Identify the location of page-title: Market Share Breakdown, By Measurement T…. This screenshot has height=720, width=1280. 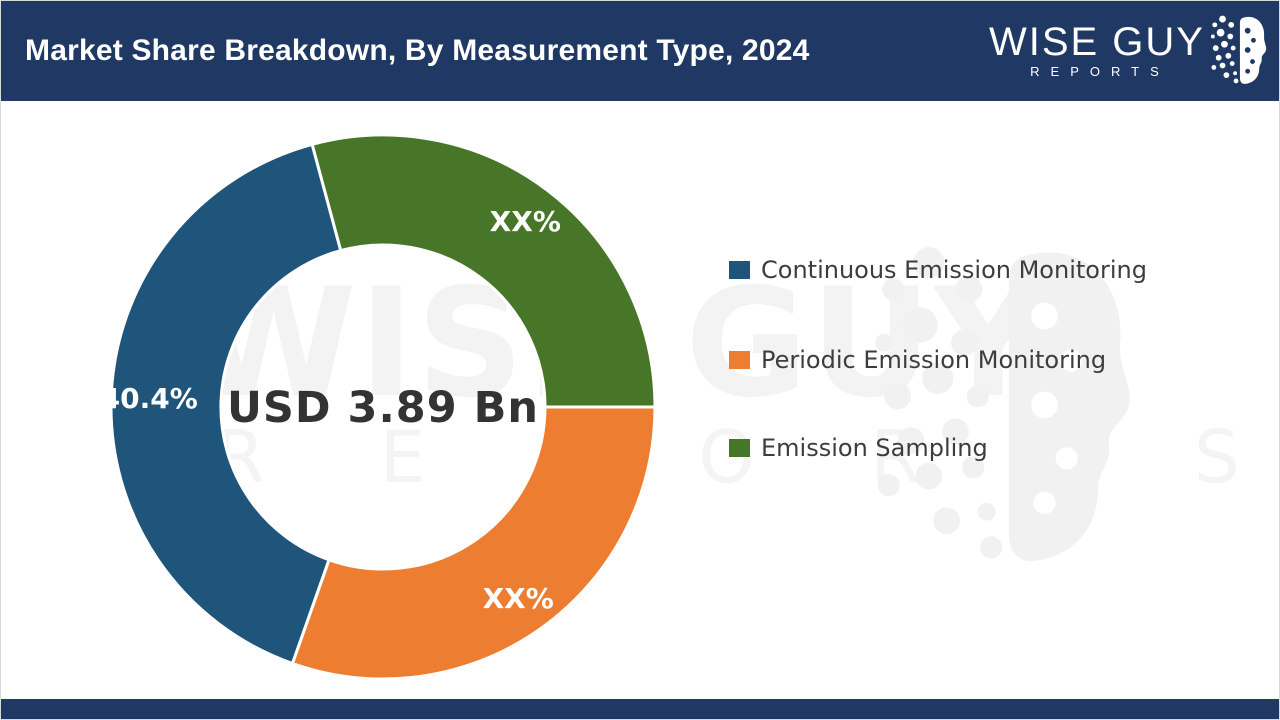
(417, 50).